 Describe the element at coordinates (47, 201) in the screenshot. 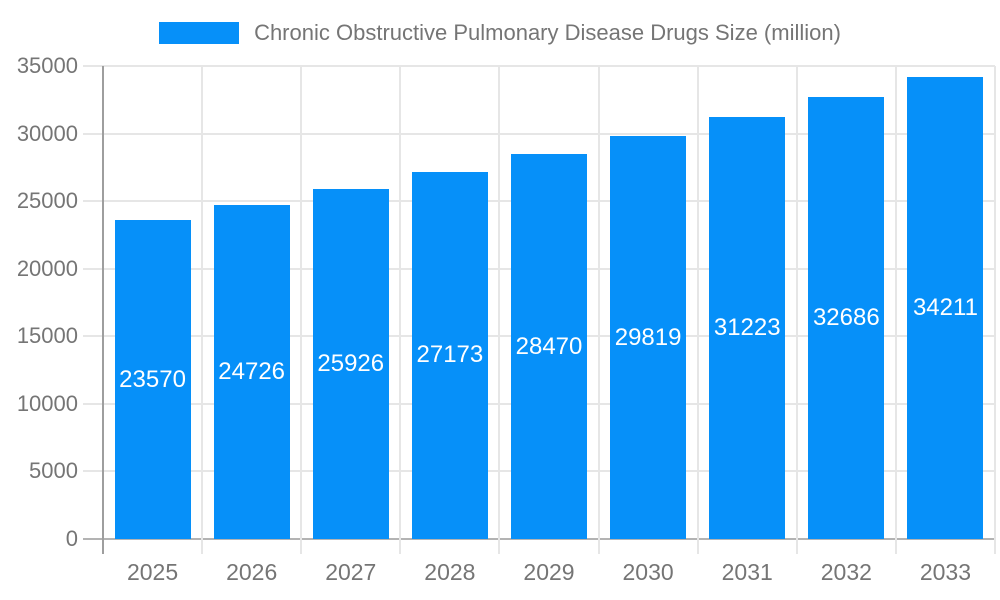

I see `y-tick-label: 25000` at that location.